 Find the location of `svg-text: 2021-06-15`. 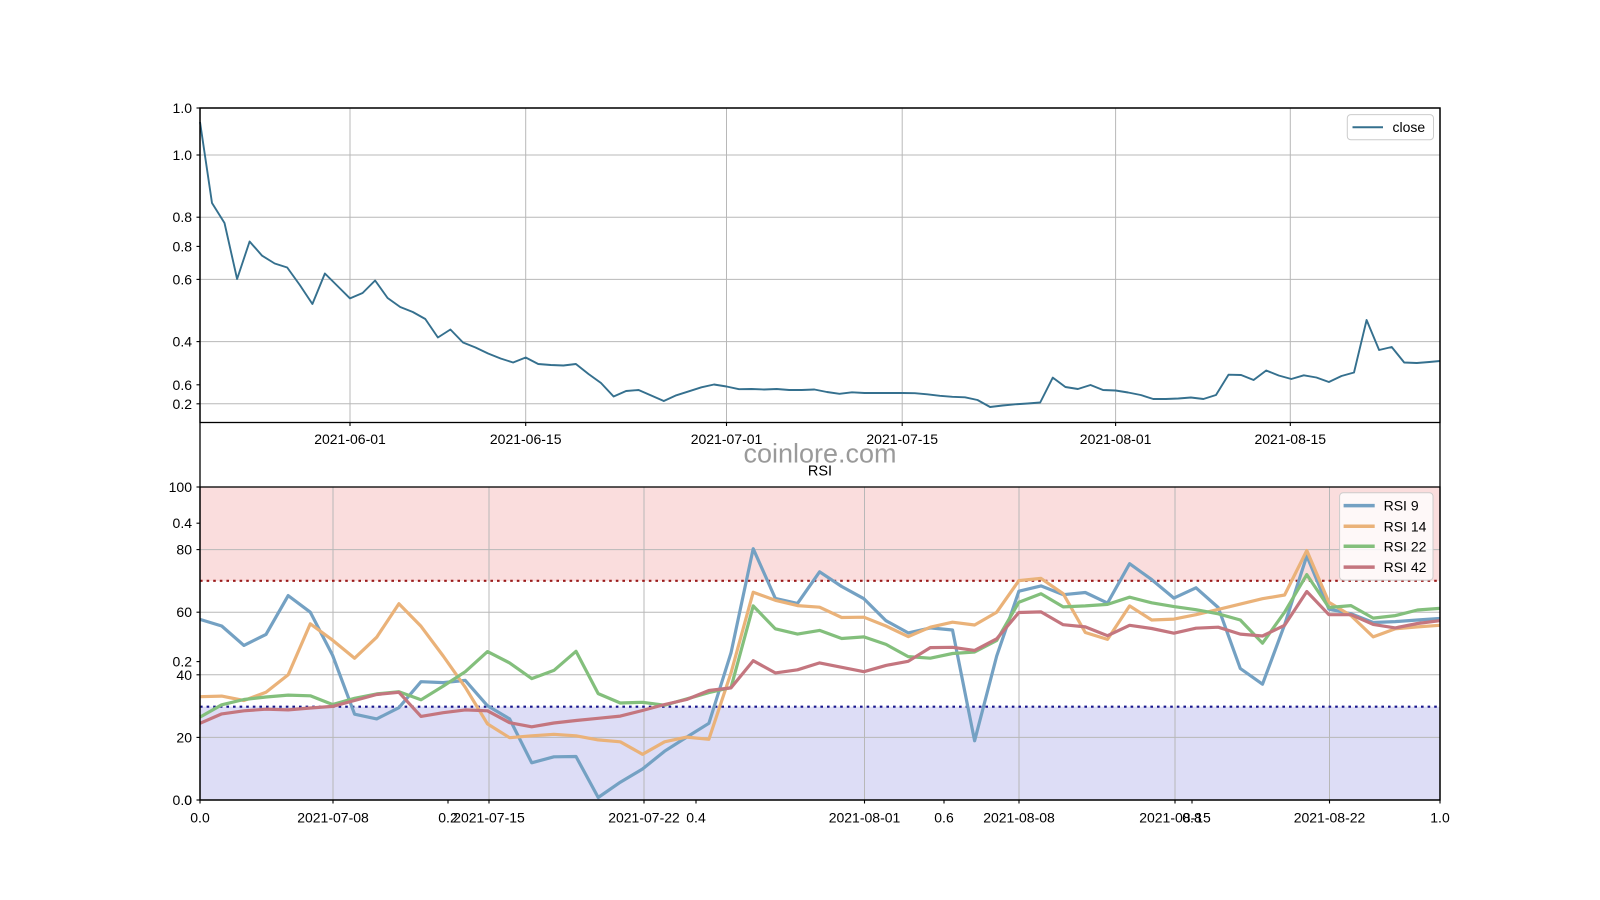

svg-text: 2021-06-15 is located at coordinates (526, 439).